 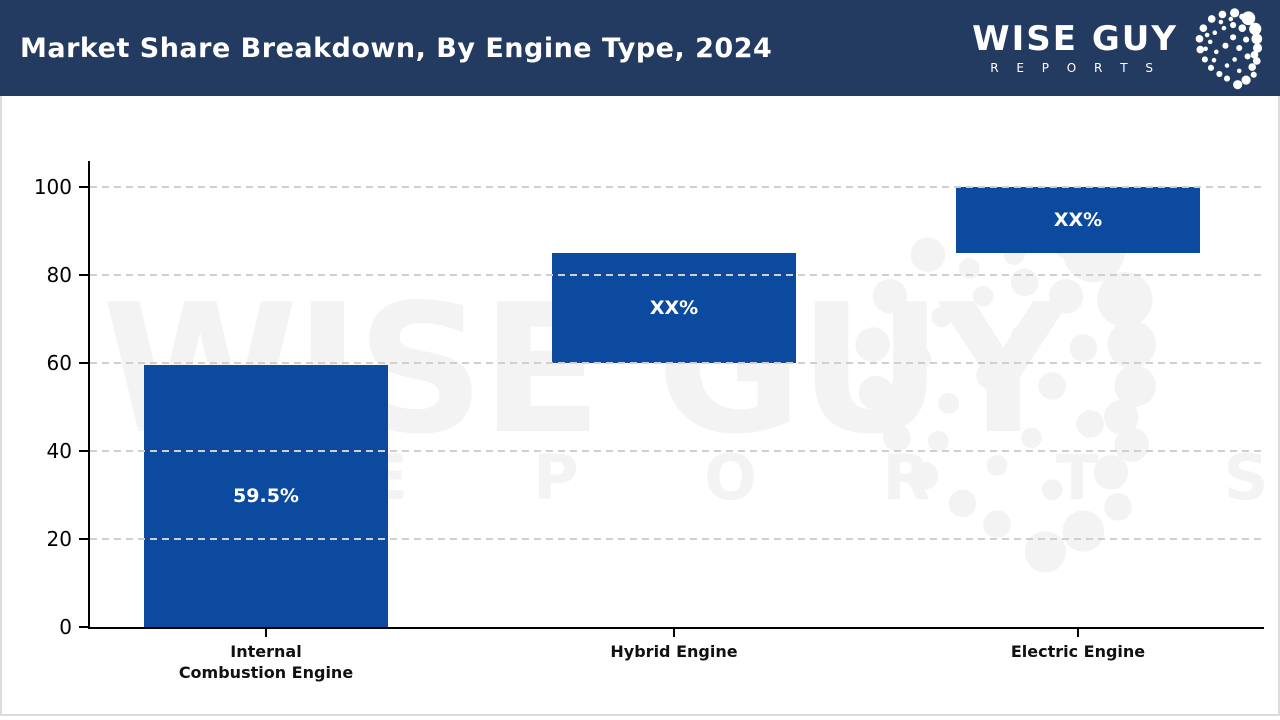 I want to click on y-tick-label-0: 0, so click(x=65, y=627).